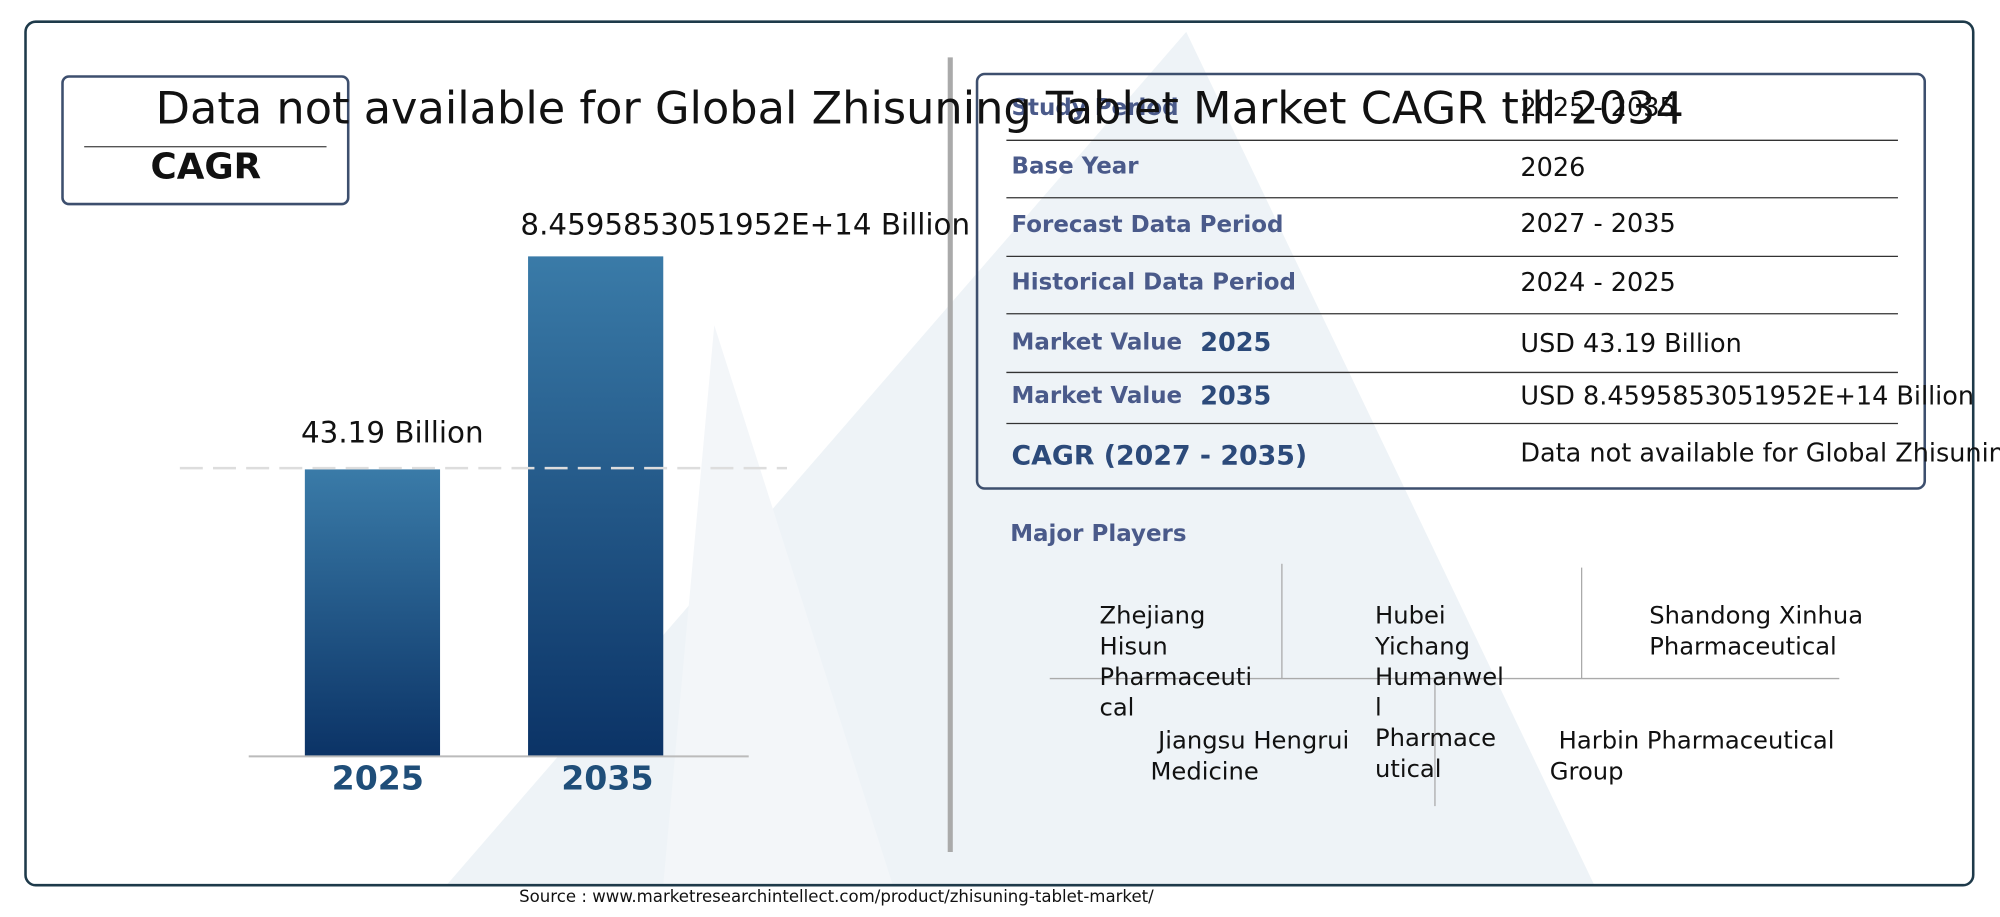  I want to click on player-lines, so click(1444, 685).